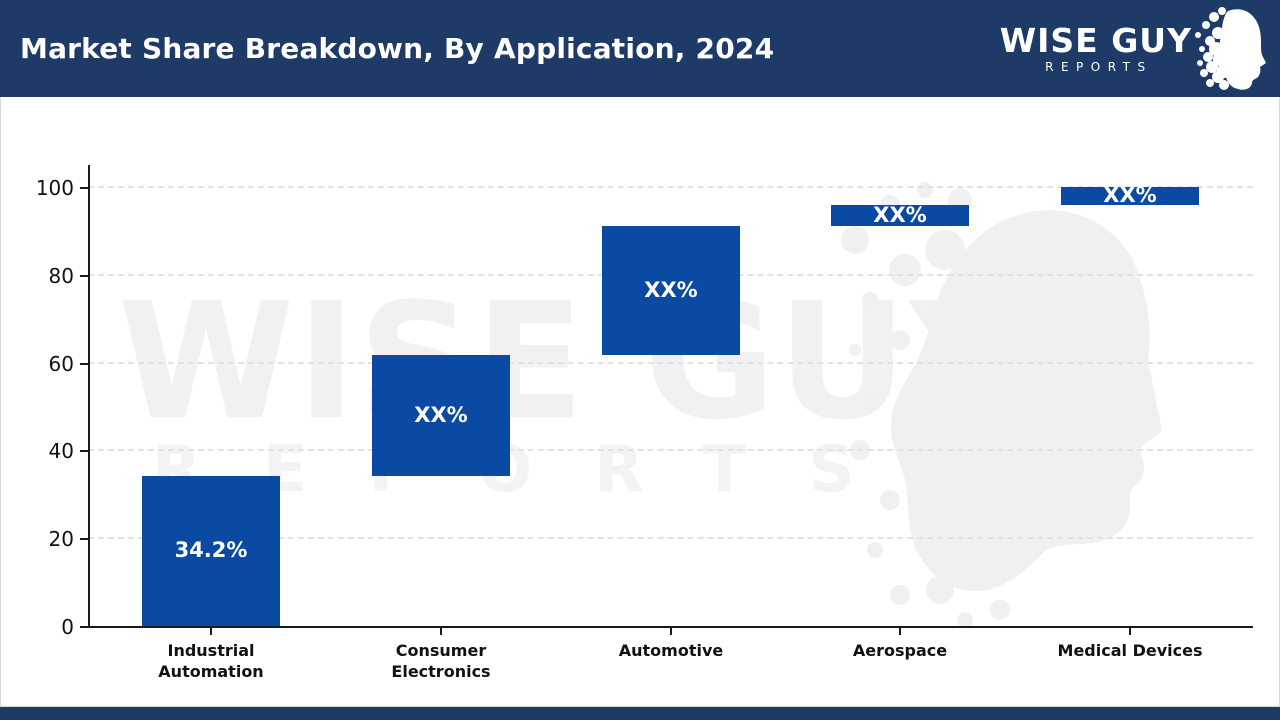 Image resolution: width=1280 pixels, height=720 pixels. What do you see at coordinates (61, 275) in the screenshot?
I see `y-tick-label: 80` at bounding box center [61, 275].